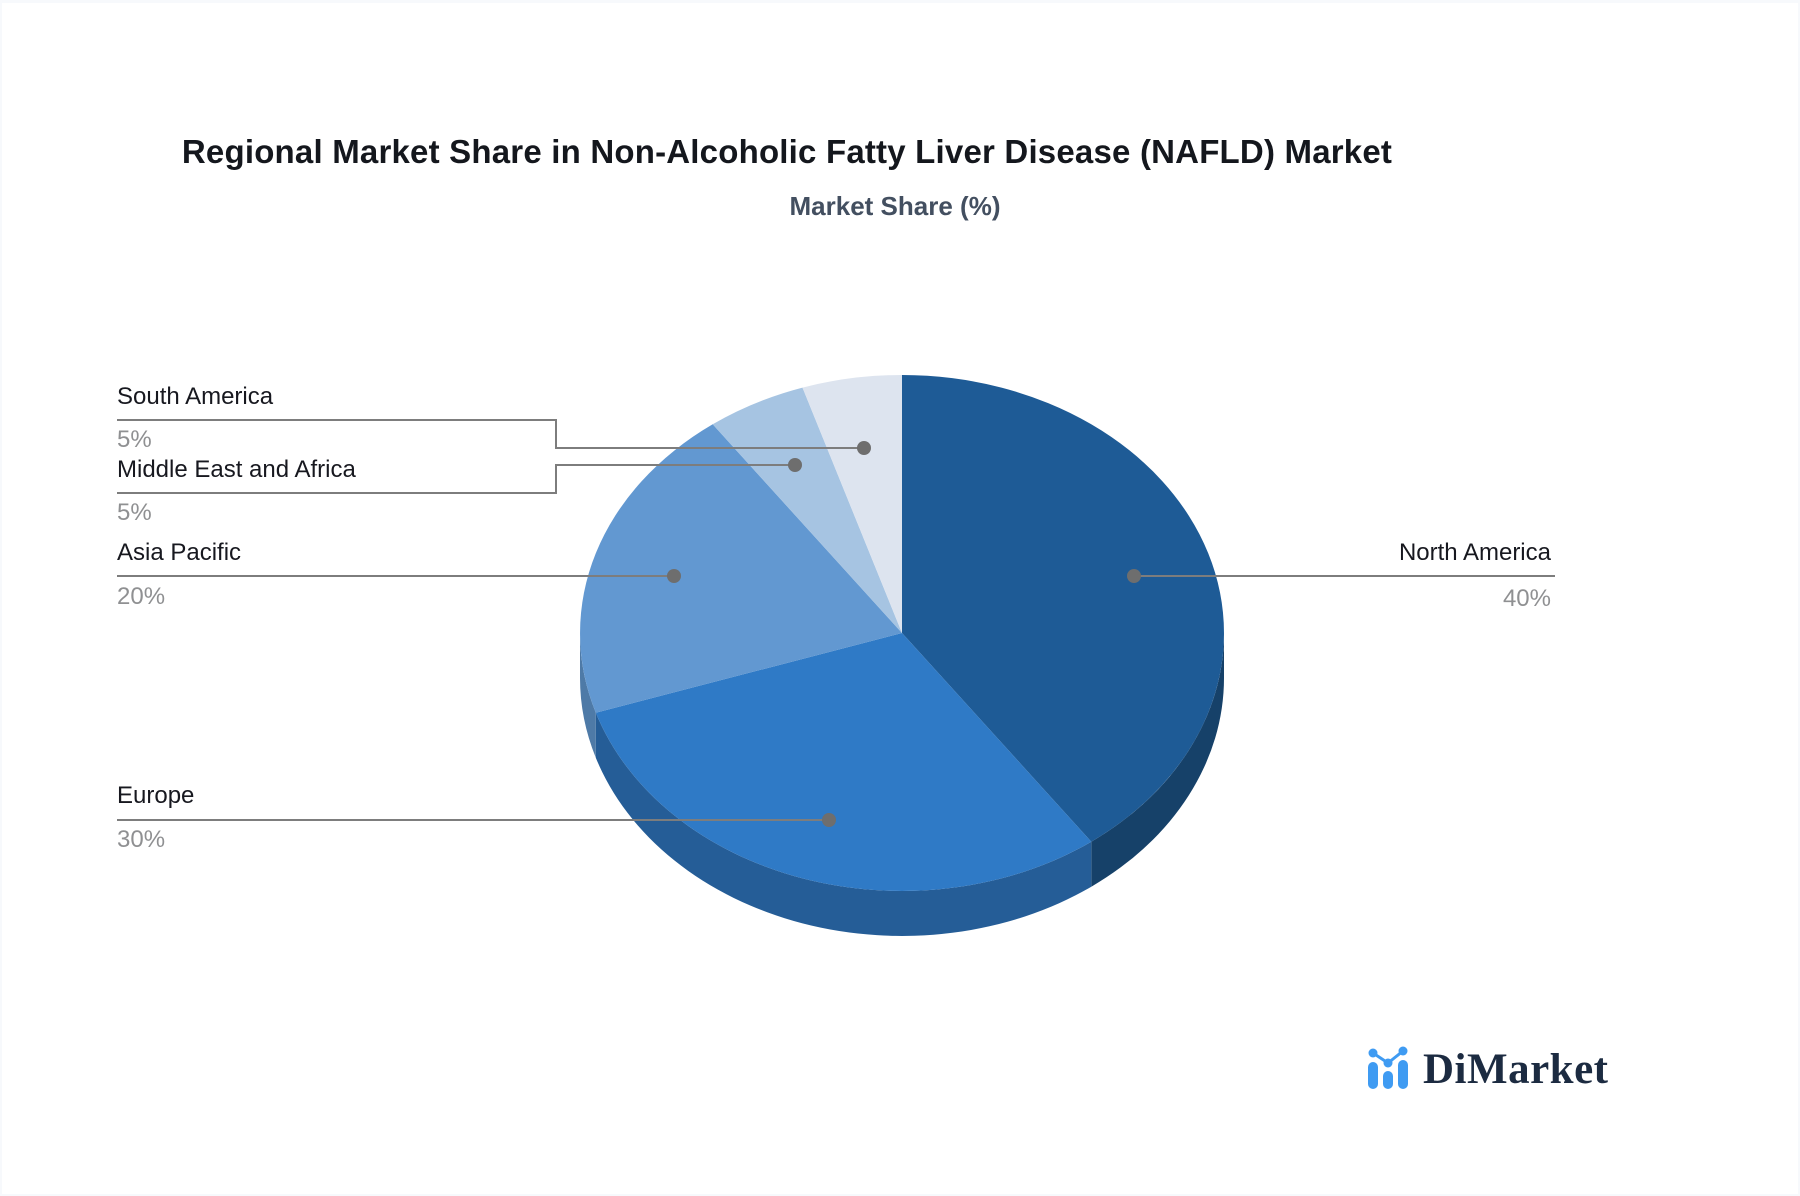  What do you see at coordinates (895, 206) in the screenshot?
I see `chart-subtitle: Market Share (%)` at bounding box center [895, 206].